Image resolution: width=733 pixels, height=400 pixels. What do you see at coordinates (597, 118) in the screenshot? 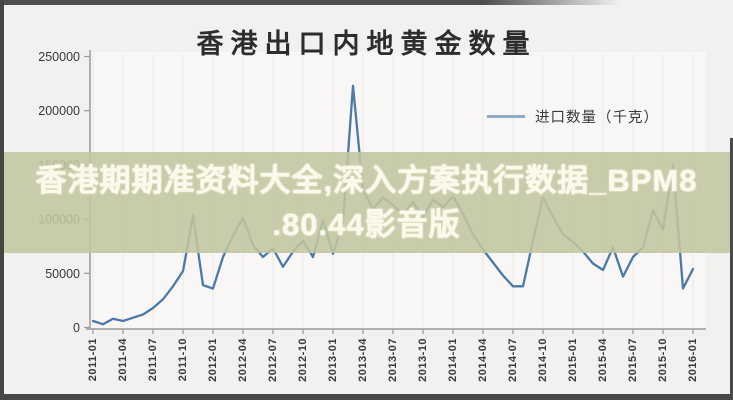
I see `legend-label: 进口数量（千克）` at bounding box center [597, 118].